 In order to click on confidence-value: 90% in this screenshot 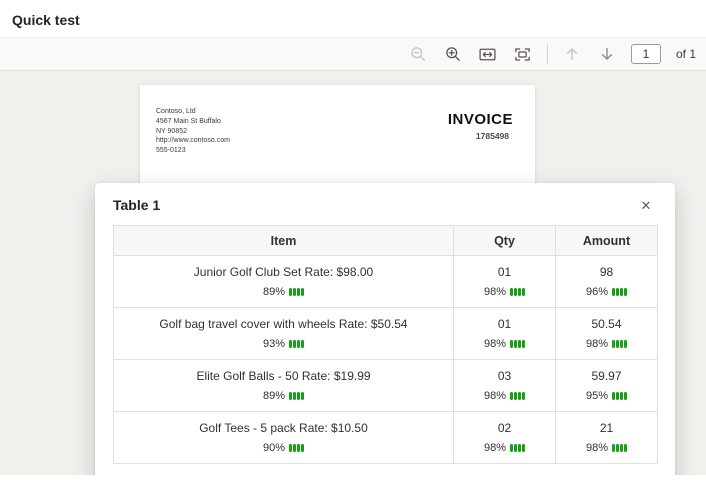, I will do `click(274, 447)`.